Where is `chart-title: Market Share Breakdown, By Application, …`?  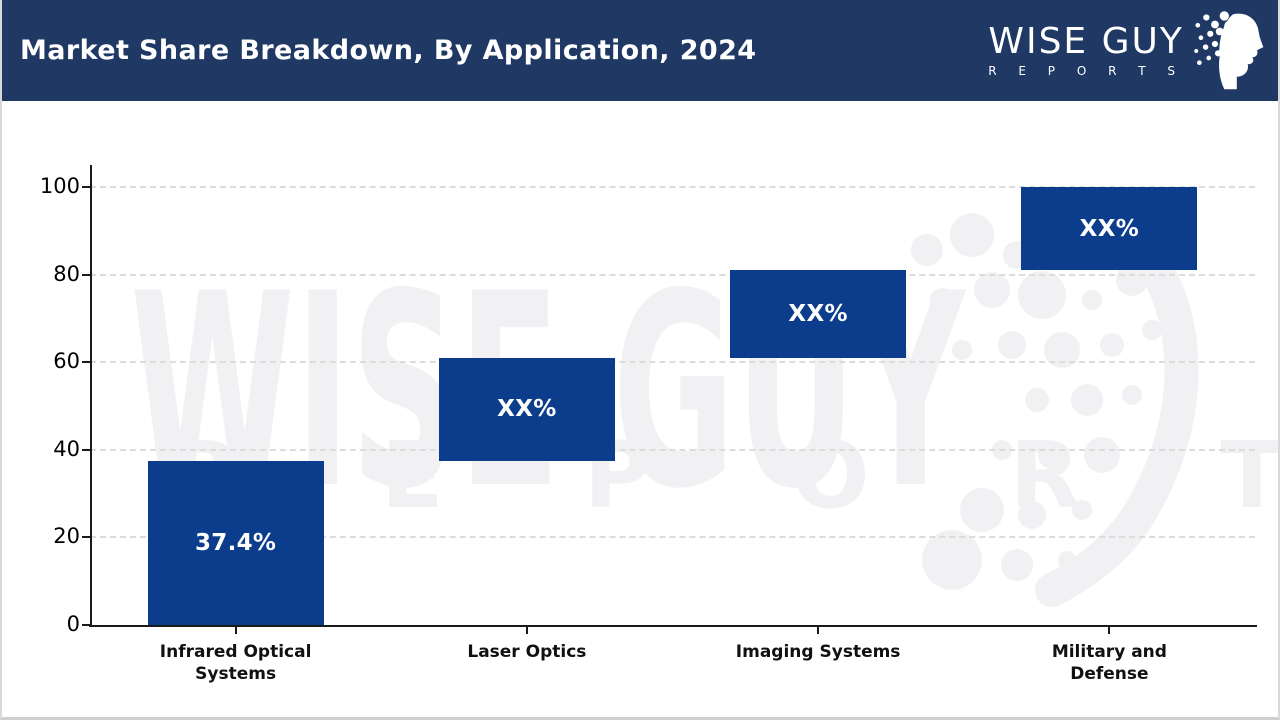
chart-title: Market Share Breakdown, By Application, … is located at coordinates (388, 50).